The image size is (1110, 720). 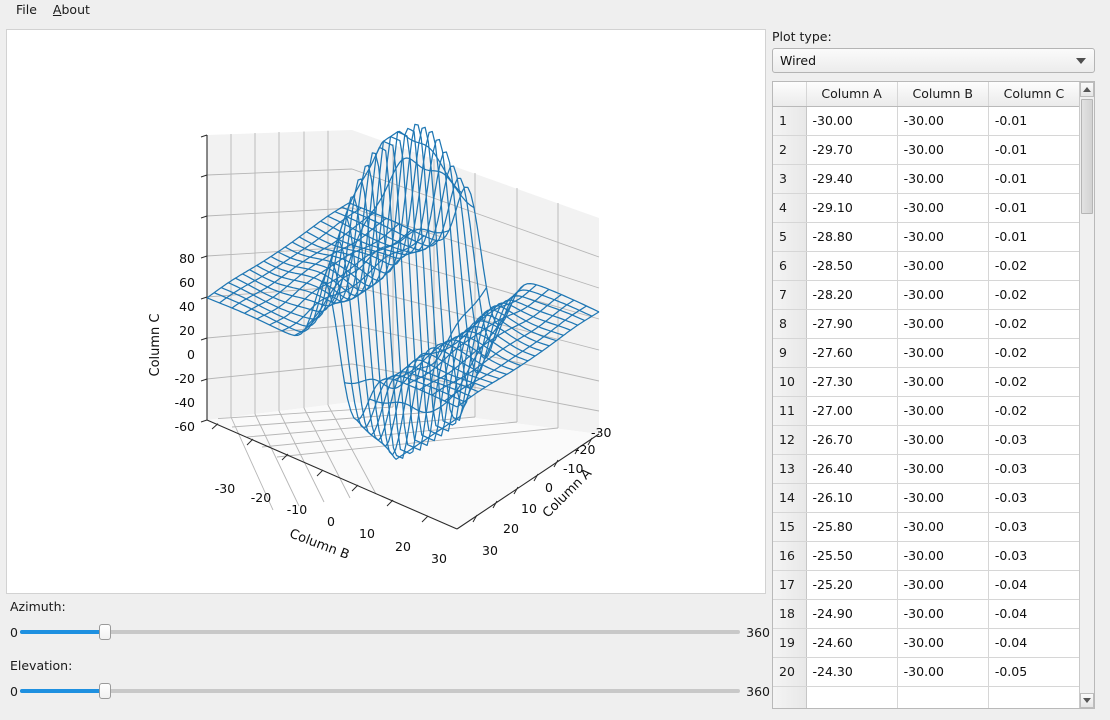 I want to click on table-row: 15 -25.80 -30.00 -0.03, so click(x=927, y=527).